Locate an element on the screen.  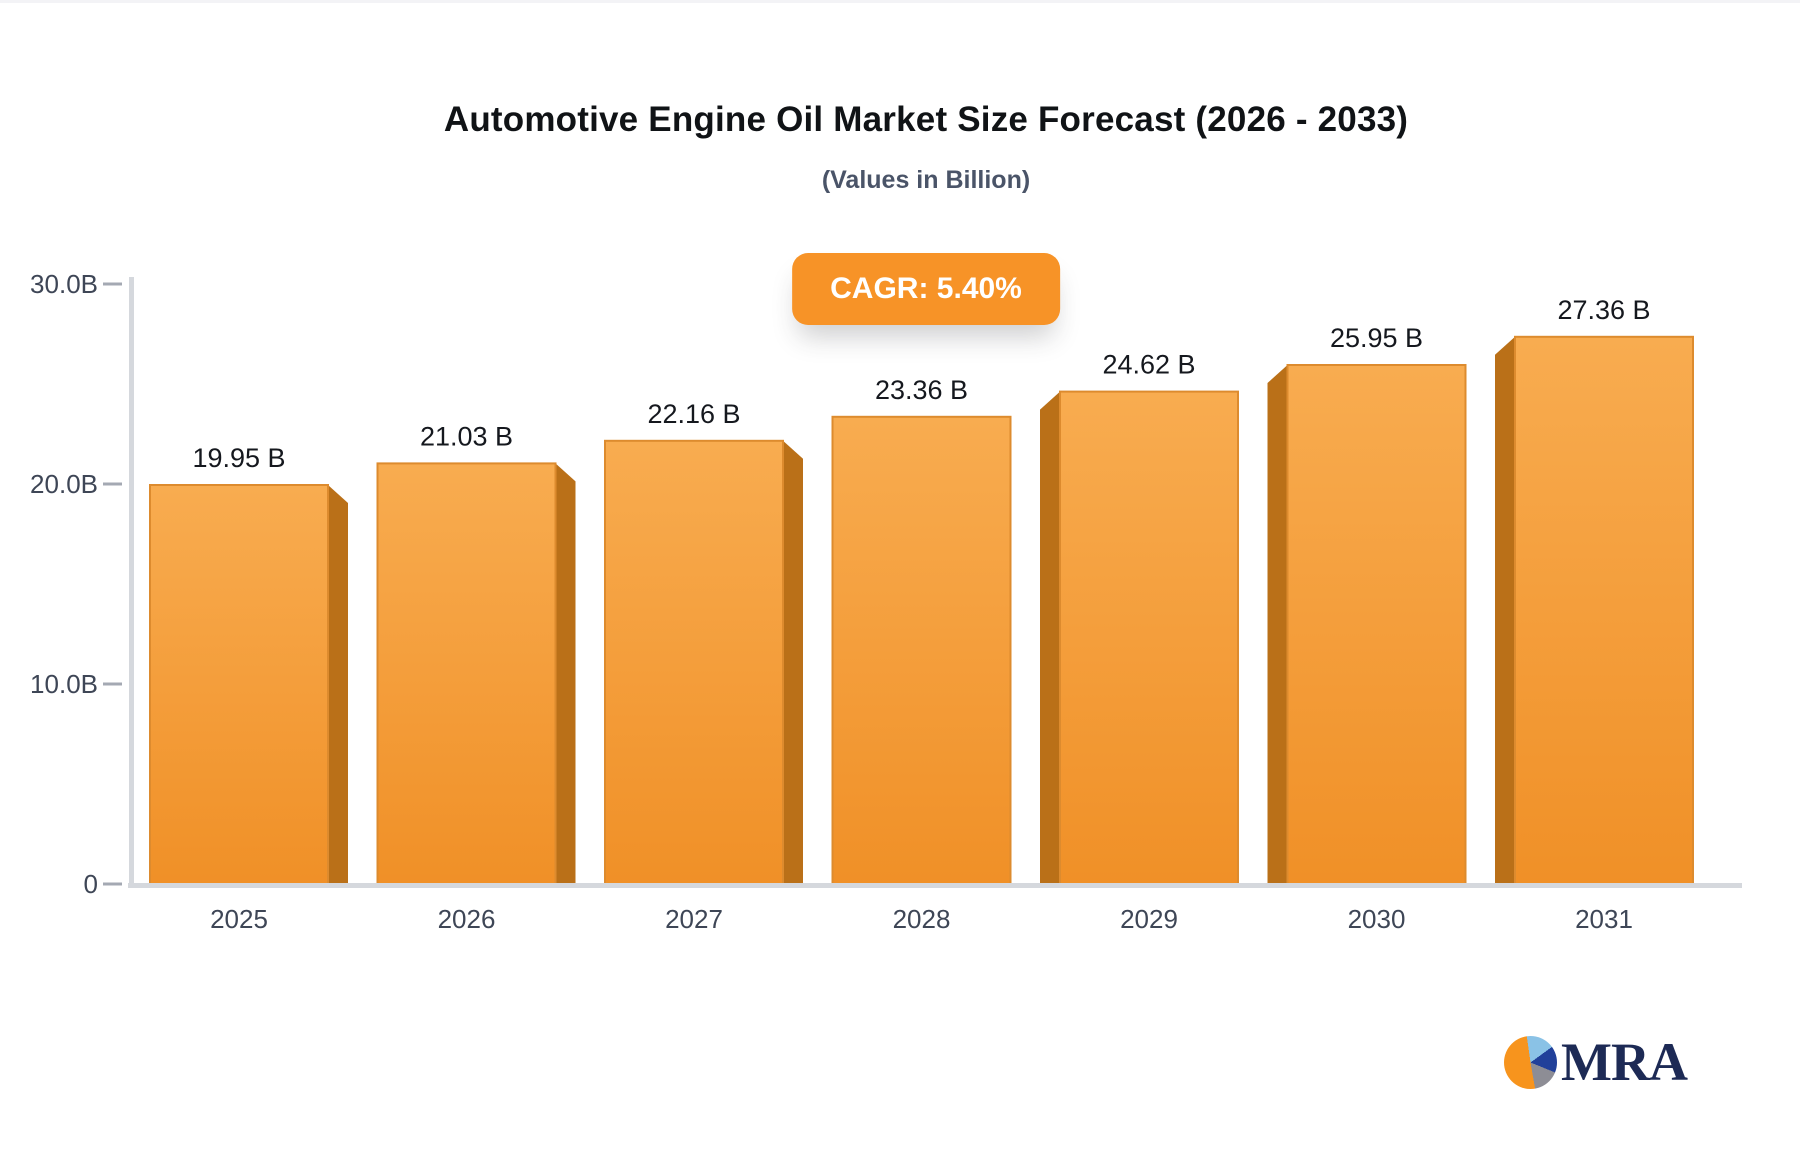
bar-2026: 21.03 B 2026 is located at coordinates (476, 677).